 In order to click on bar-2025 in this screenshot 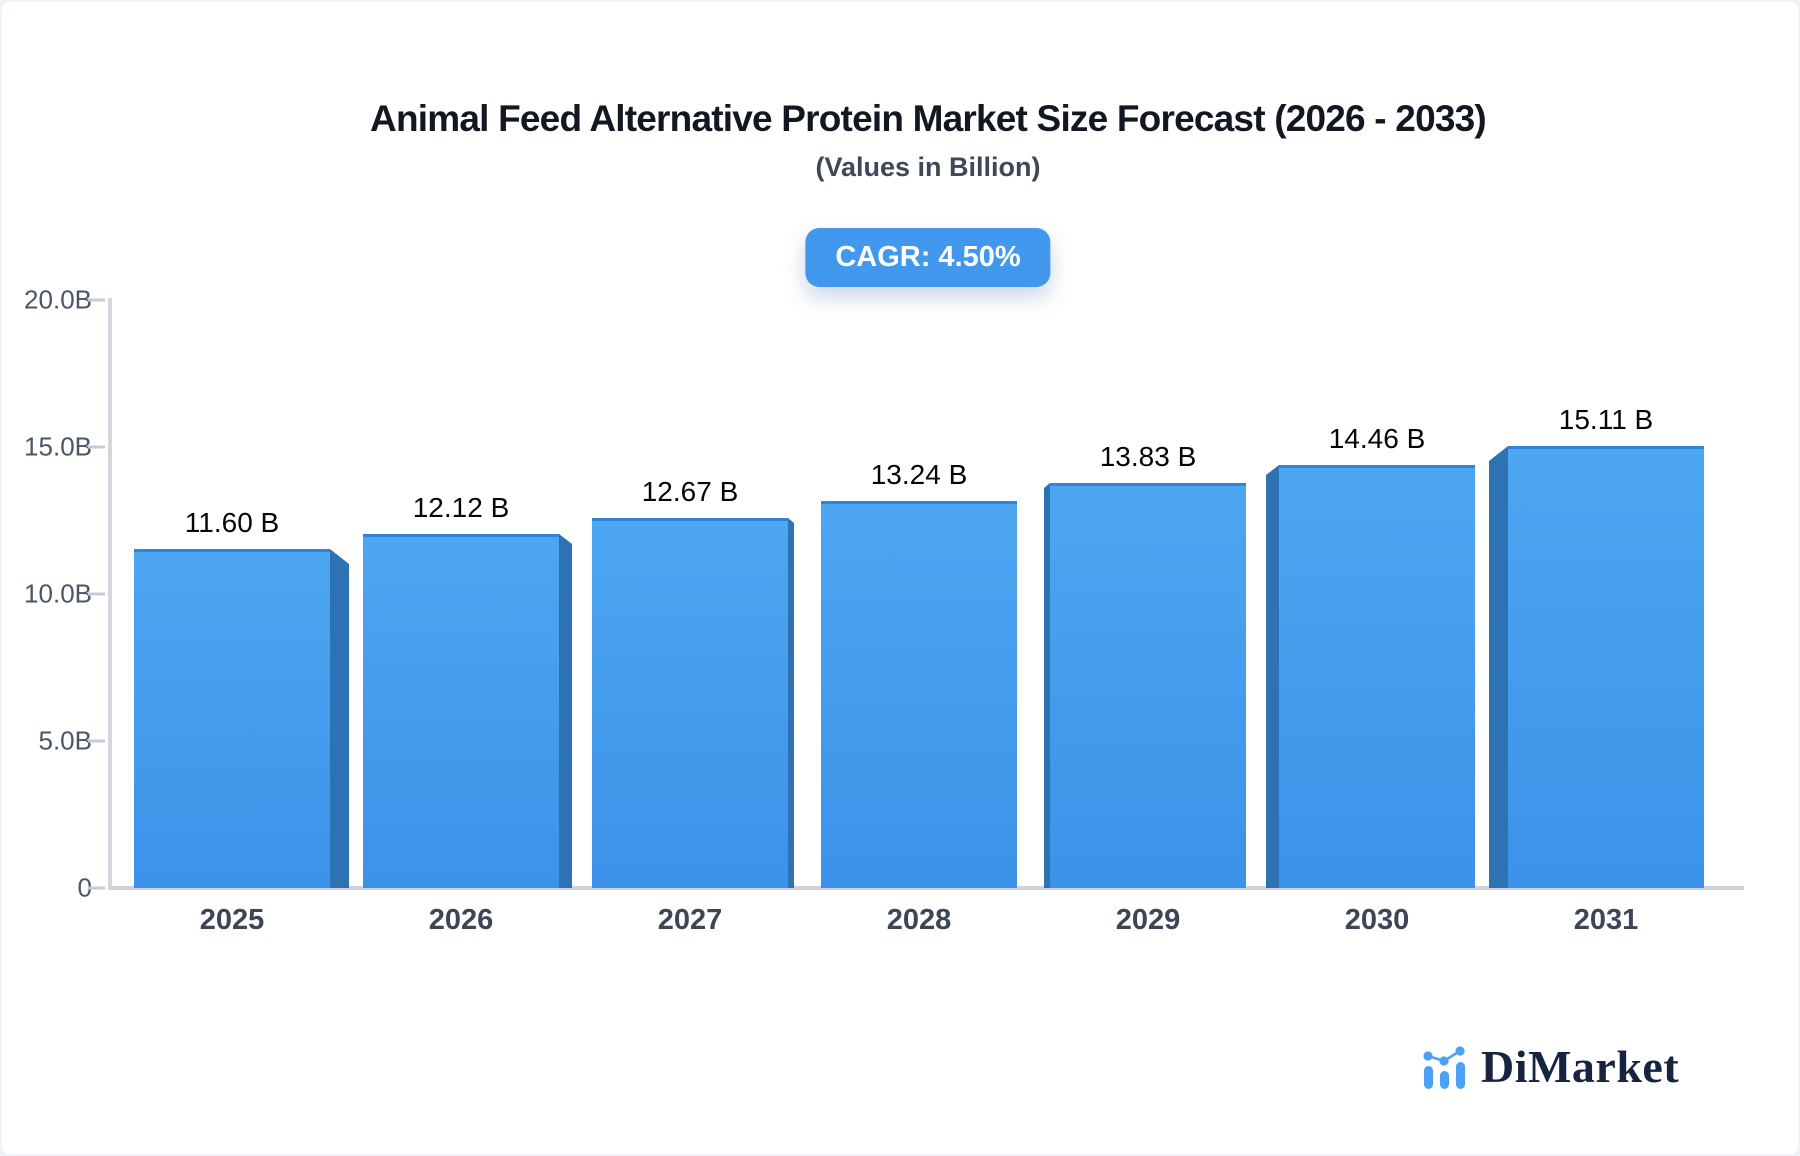, I will do `click(232, 718)`.